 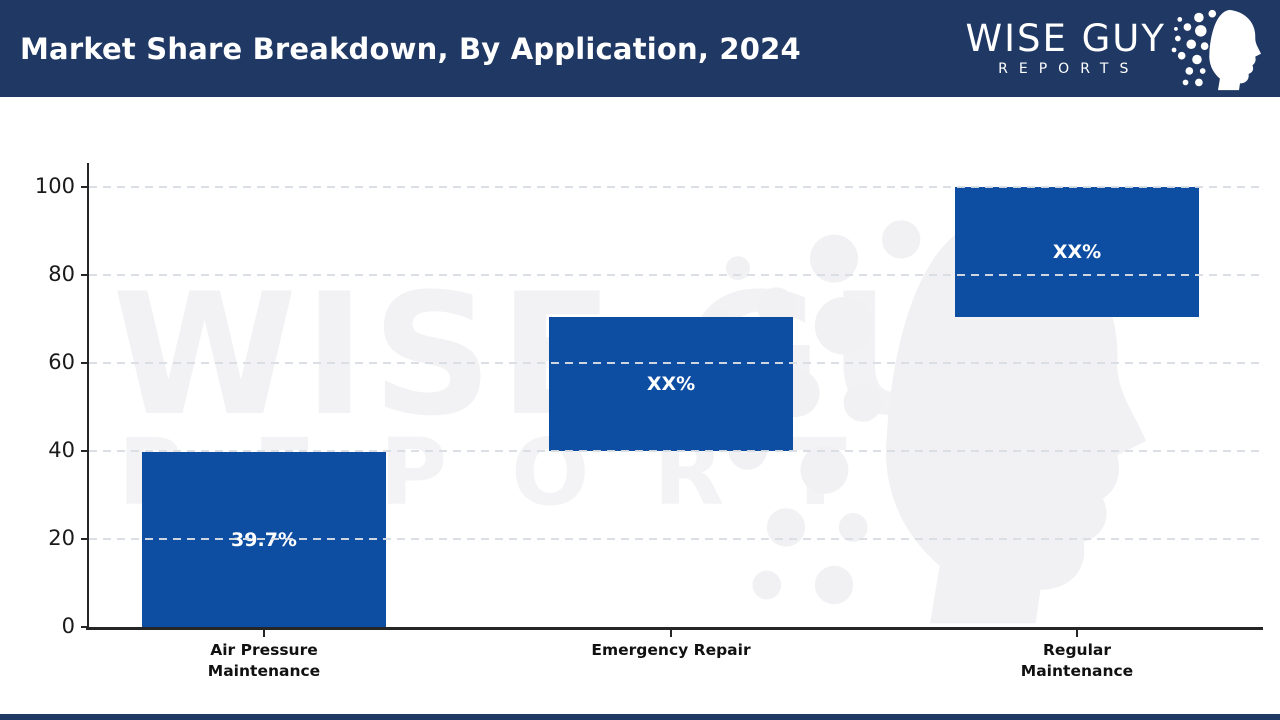 What do you see at coordinates (54, 186) in the screenshot?
I see `y-tick-label-100: 100` at bounding box center [54, 186].